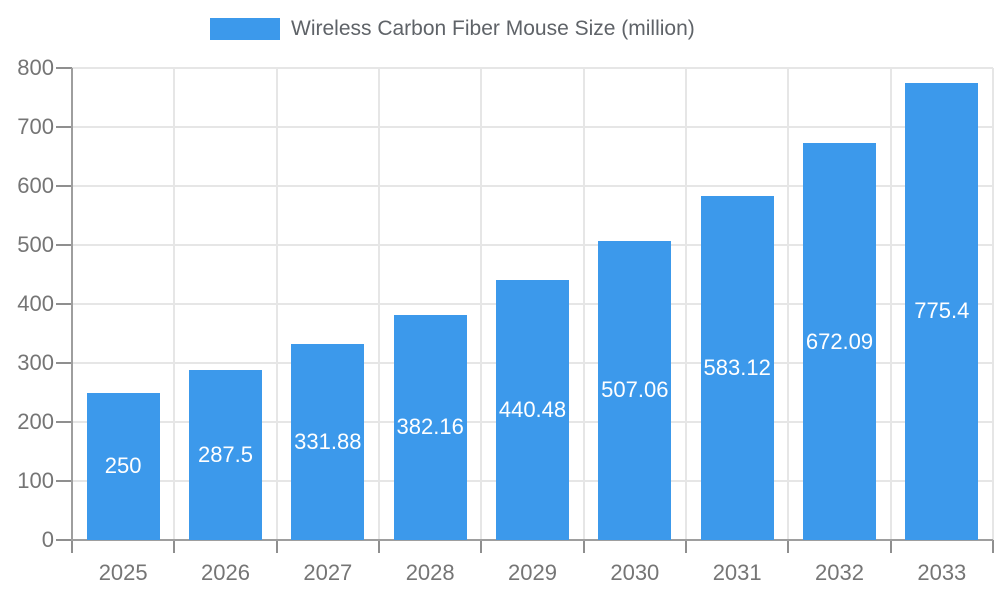 The width and height of the screenshot is (1000, 600). I want to click on legend-swatch-icon, so click(245, 29).